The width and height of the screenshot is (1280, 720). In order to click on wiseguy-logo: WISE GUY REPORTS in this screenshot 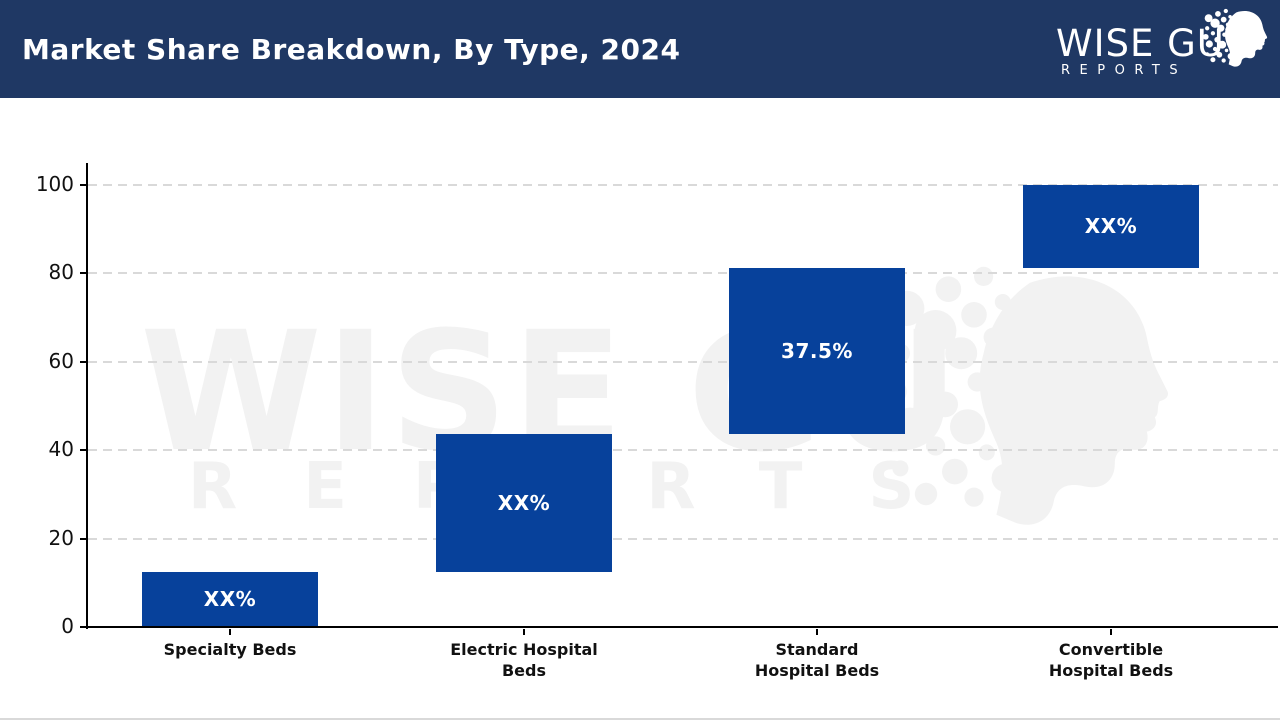, I will do `click(1155, 49)`.